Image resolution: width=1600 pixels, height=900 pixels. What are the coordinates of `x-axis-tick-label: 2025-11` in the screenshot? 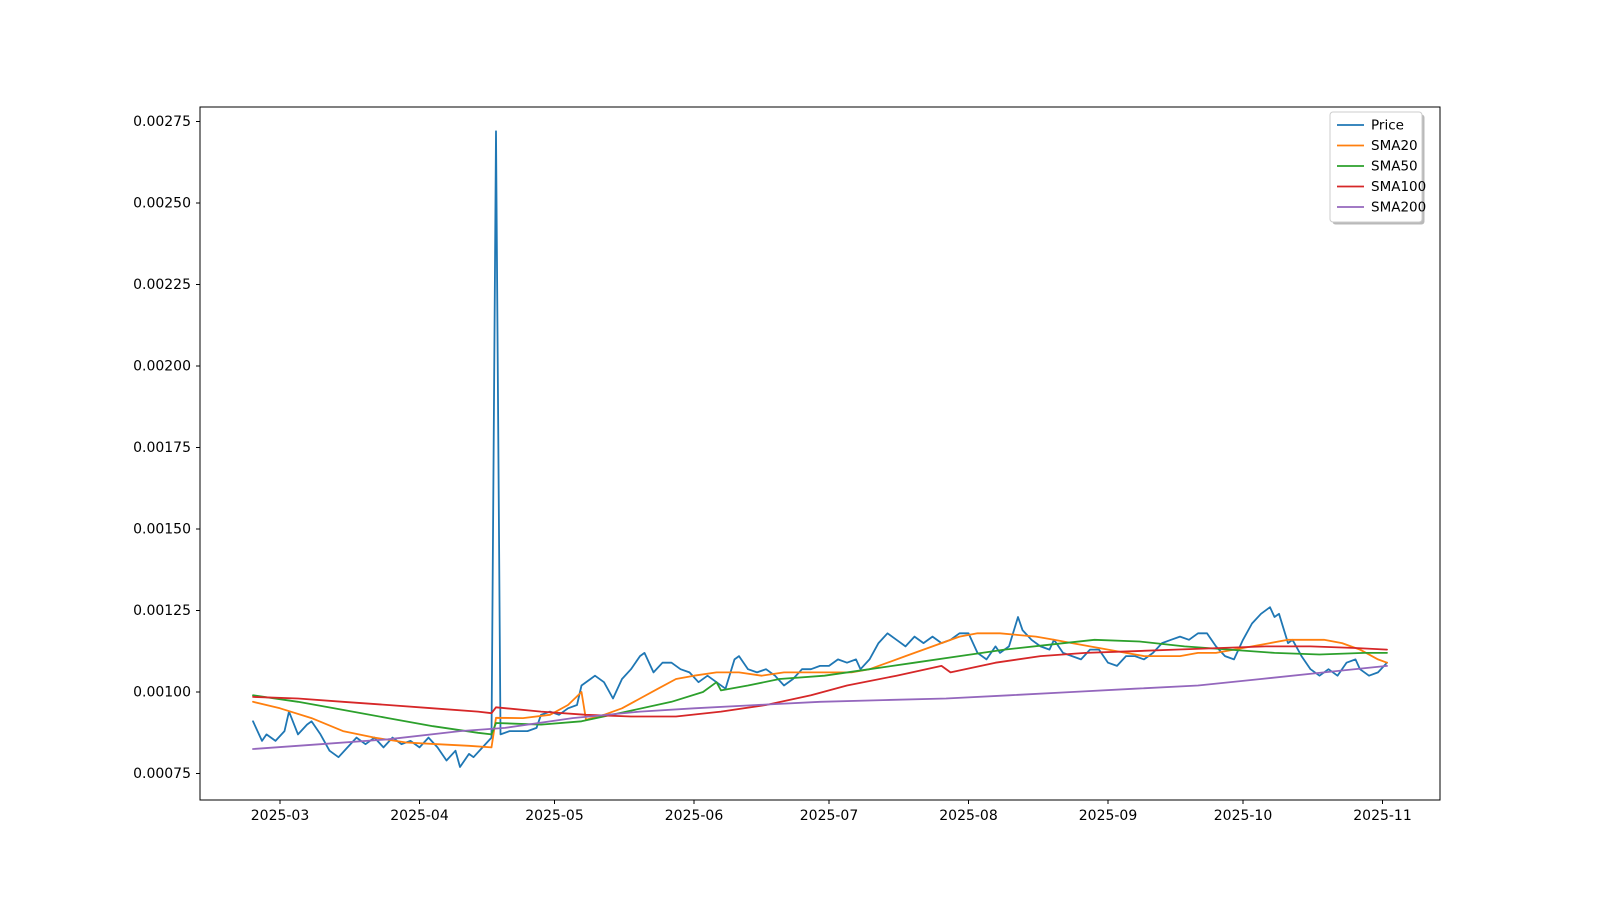 It's located at (1382, 816).